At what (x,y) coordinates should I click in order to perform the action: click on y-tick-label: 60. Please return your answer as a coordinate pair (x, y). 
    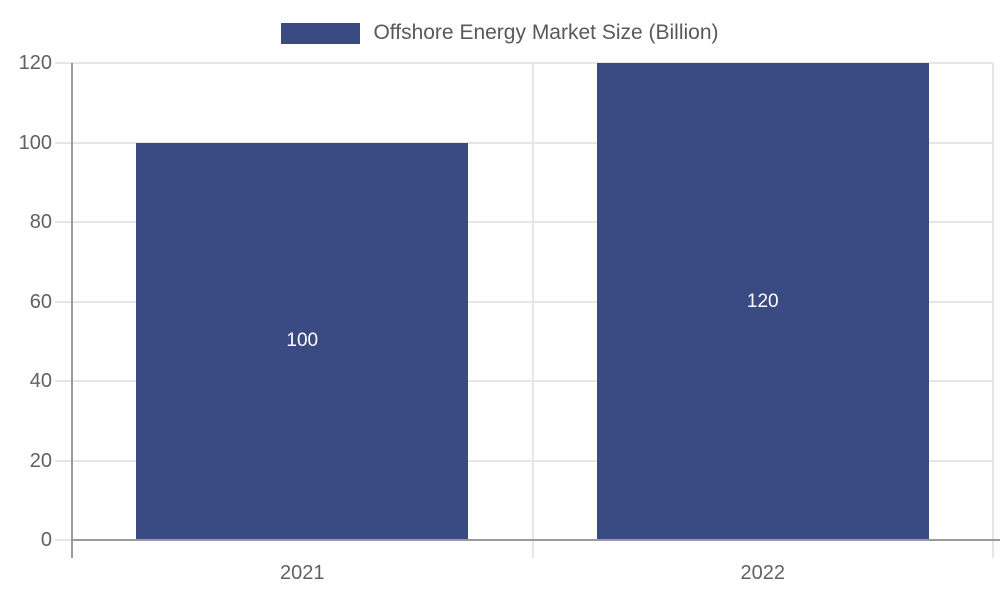
    Looking at the image, I should click on (40, 301).